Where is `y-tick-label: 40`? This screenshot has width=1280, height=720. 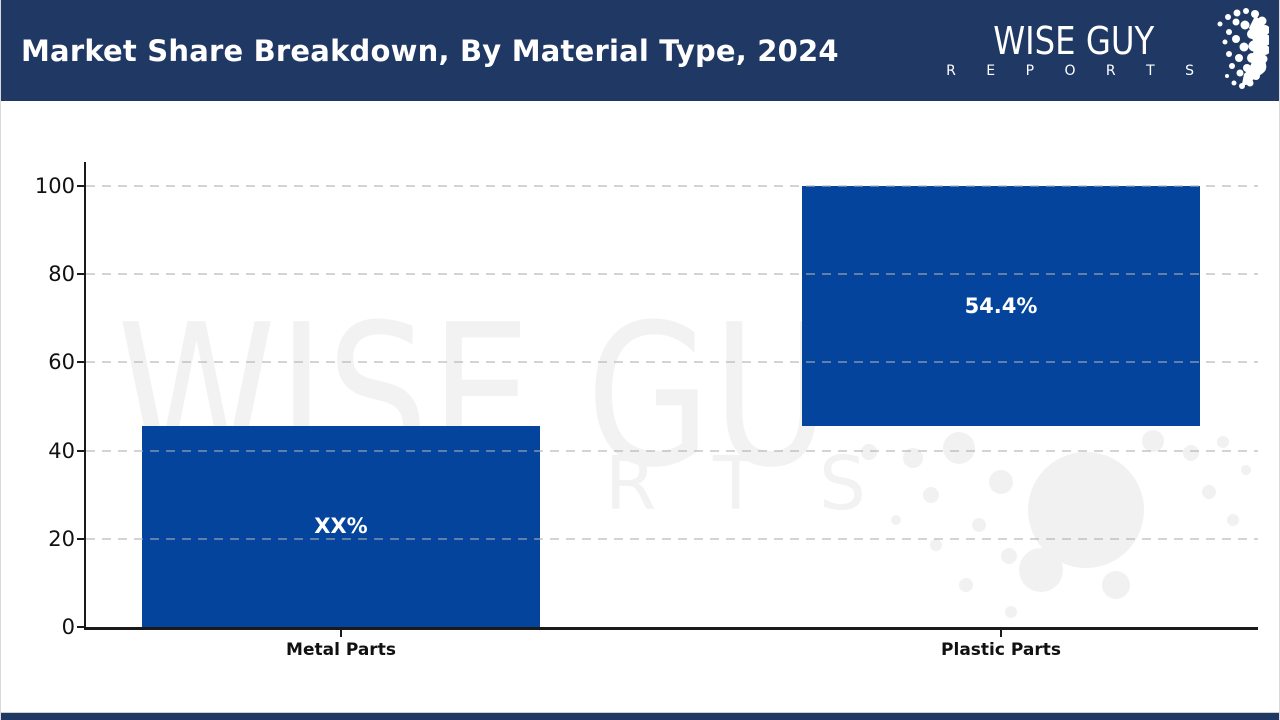
y-tick-label: 40 is located at coordinates (61, 450).